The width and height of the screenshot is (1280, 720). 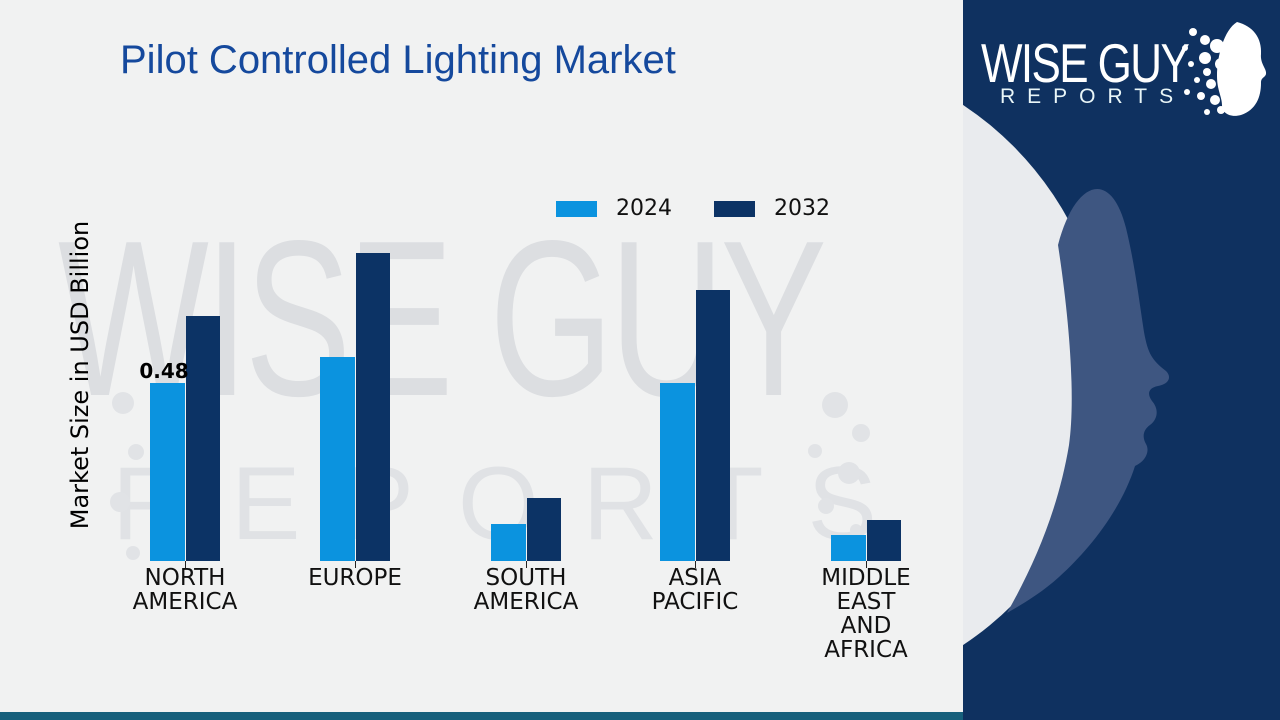 I want to click on face-silhouette-graphic, so click(x=1088, y=400).